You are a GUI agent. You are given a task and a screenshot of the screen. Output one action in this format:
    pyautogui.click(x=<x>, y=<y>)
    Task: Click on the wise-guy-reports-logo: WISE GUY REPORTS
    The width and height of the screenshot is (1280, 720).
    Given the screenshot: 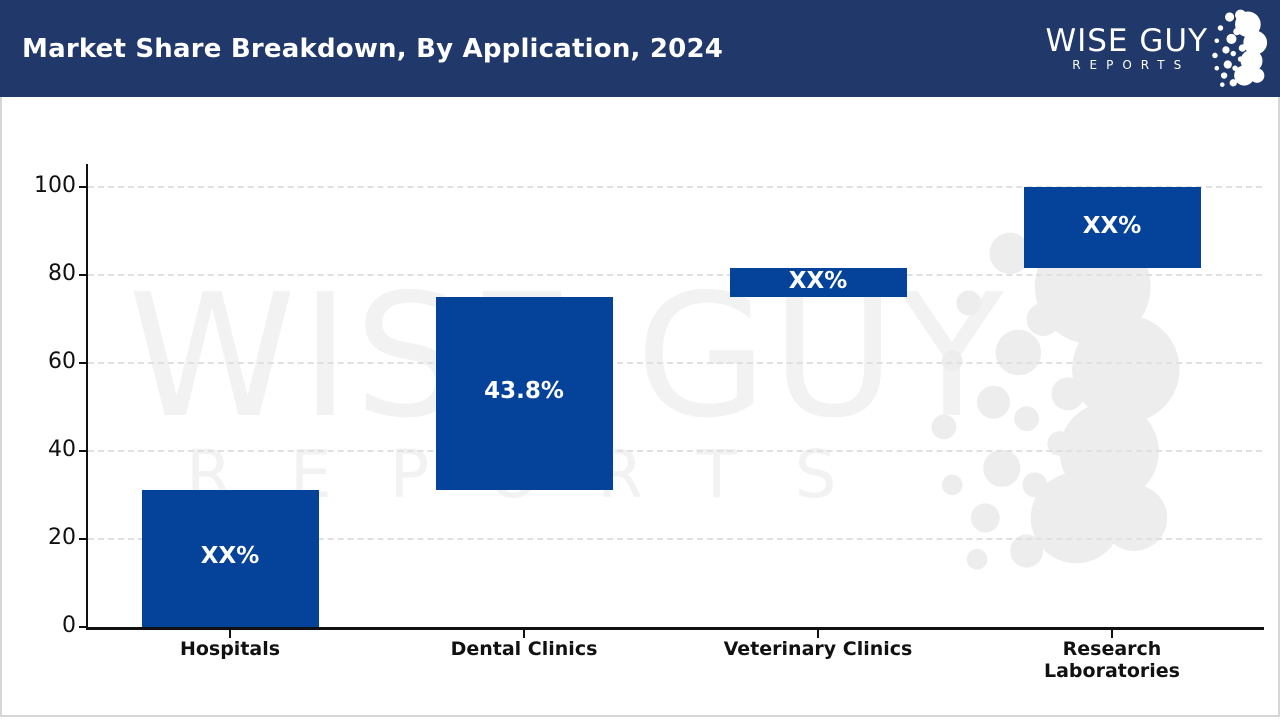 What is the action you would take?
    pyautogui.click(x=1156, y=49)
    